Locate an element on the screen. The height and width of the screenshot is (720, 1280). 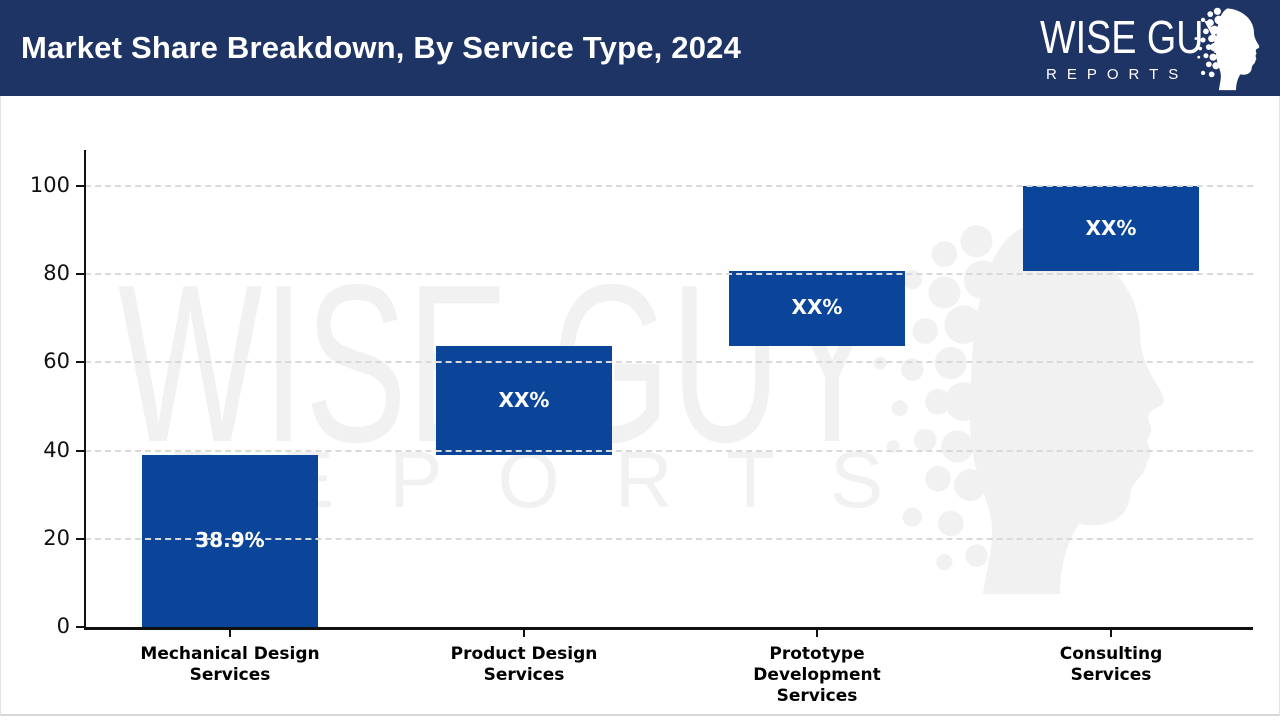
brand-head-icon is located at coordinates (1227, 49).